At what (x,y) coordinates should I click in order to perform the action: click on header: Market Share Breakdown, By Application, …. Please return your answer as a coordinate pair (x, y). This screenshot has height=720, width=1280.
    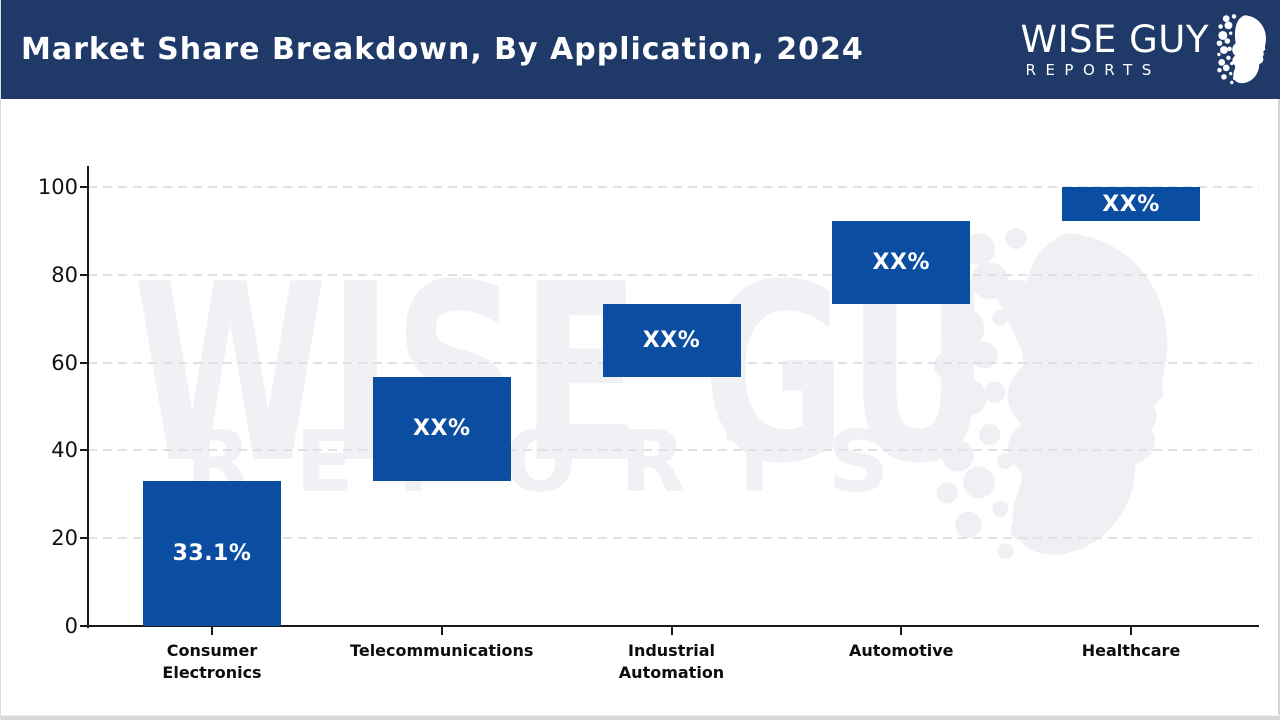
    Looking at the image, I should click on (640, 49).